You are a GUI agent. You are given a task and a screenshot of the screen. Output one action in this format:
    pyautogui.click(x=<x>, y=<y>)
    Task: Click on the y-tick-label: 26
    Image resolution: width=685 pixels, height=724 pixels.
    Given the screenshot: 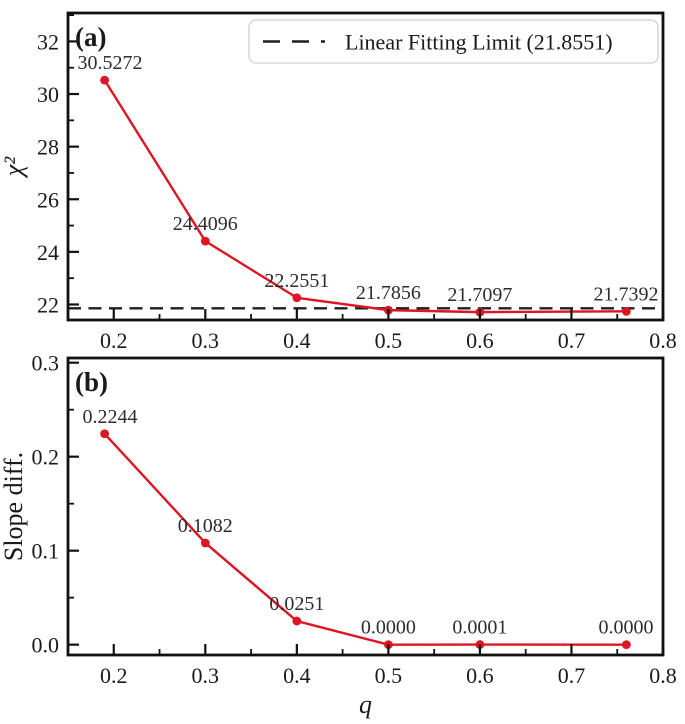 What is the action you would take?
    pyautogui.click(x=48, y=199)
    